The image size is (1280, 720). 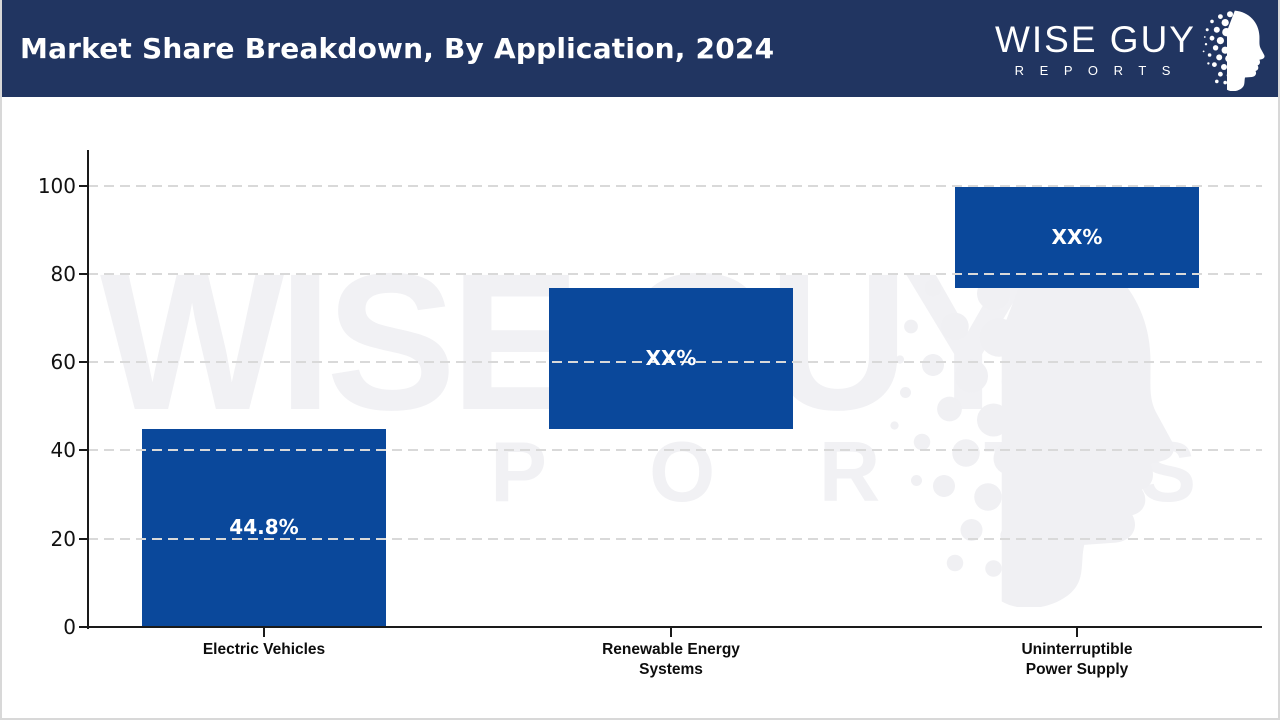 What do you see at coordinates (88, 389) in the screenshot?
I see `y-axis-line` at bounding box center [88, 389].